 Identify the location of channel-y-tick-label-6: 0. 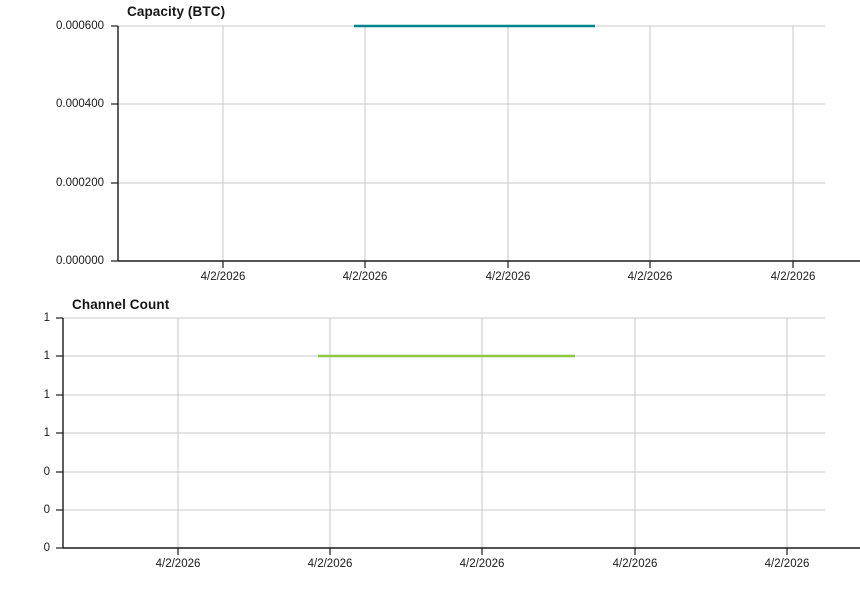
(46, 548).